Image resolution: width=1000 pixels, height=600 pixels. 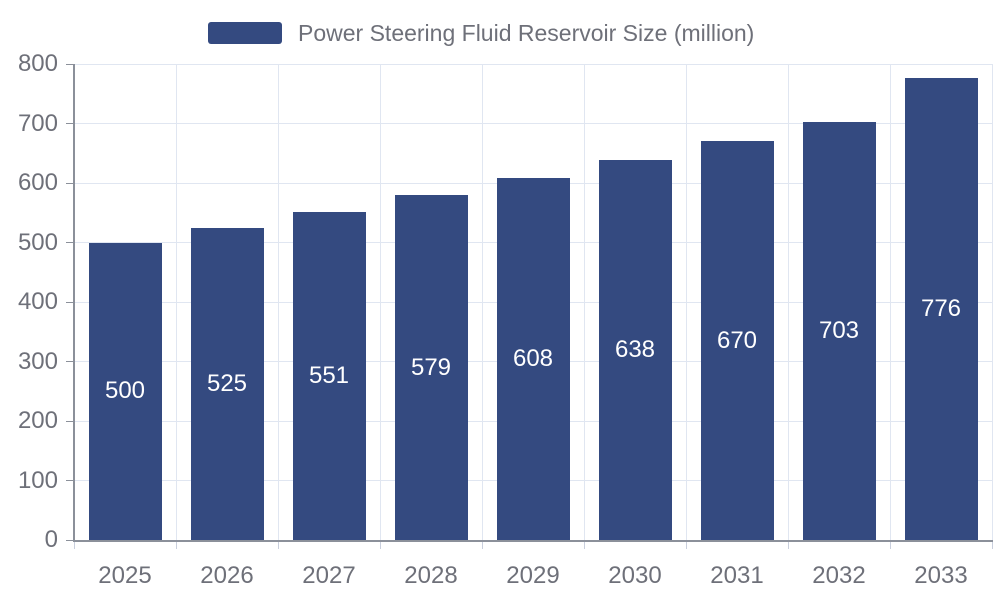 I want to click on x-axis-label: 2028, so click(x=431, y=575).